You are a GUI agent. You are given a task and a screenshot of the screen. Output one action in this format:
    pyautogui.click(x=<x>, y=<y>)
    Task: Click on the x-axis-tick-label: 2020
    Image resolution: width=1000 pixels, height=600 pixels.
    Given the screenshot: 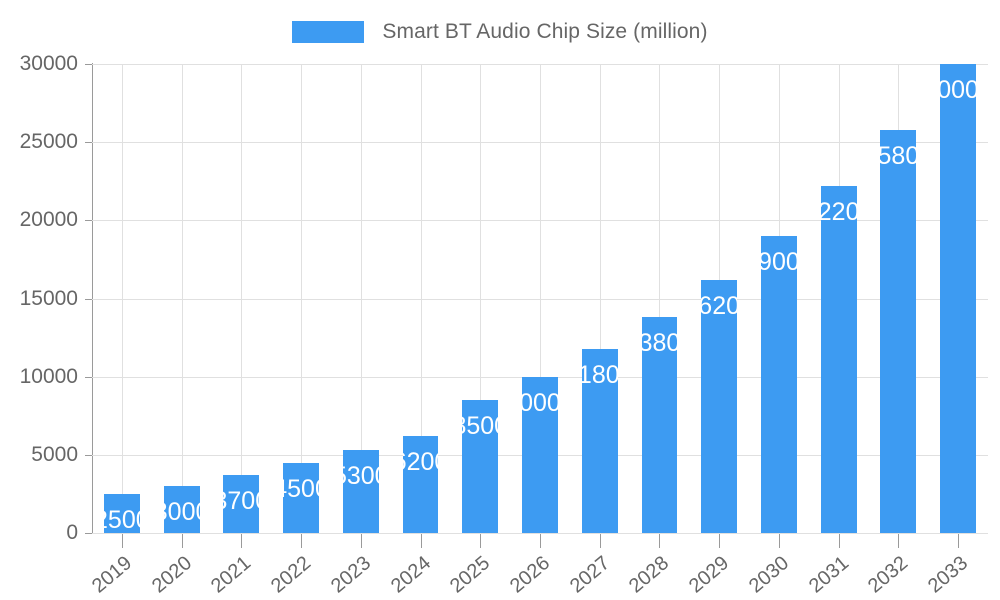 What is the action you would take?
    pyautogui.click(x=171, y=575)
    